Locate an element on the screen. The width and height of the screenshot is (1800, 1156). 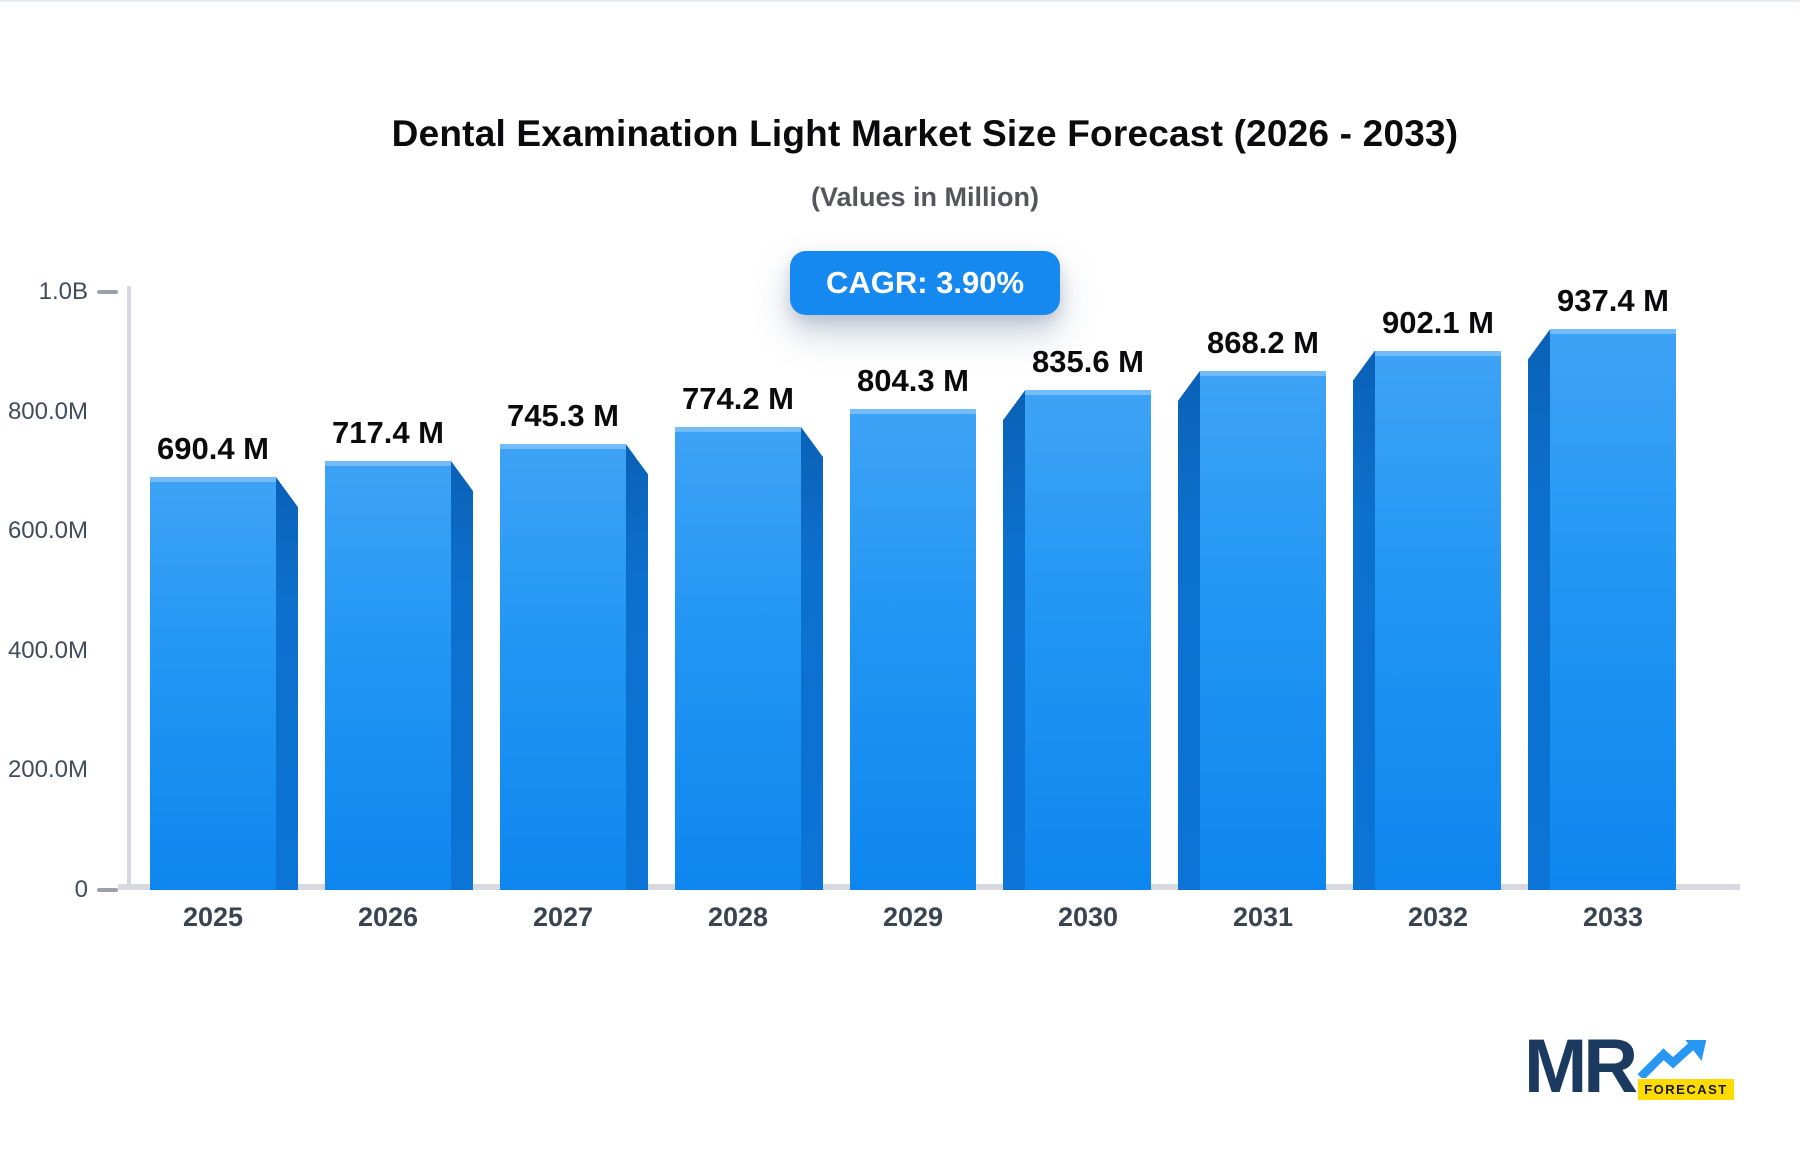
y-tick-label: 800.0M is located at coordinates (47, 411).